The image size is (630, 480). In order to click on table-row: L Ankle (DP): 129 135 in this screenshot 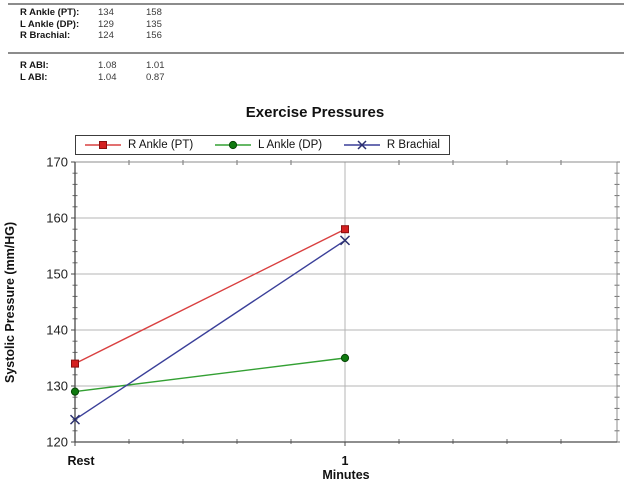, I will do `click(107, 25)`.